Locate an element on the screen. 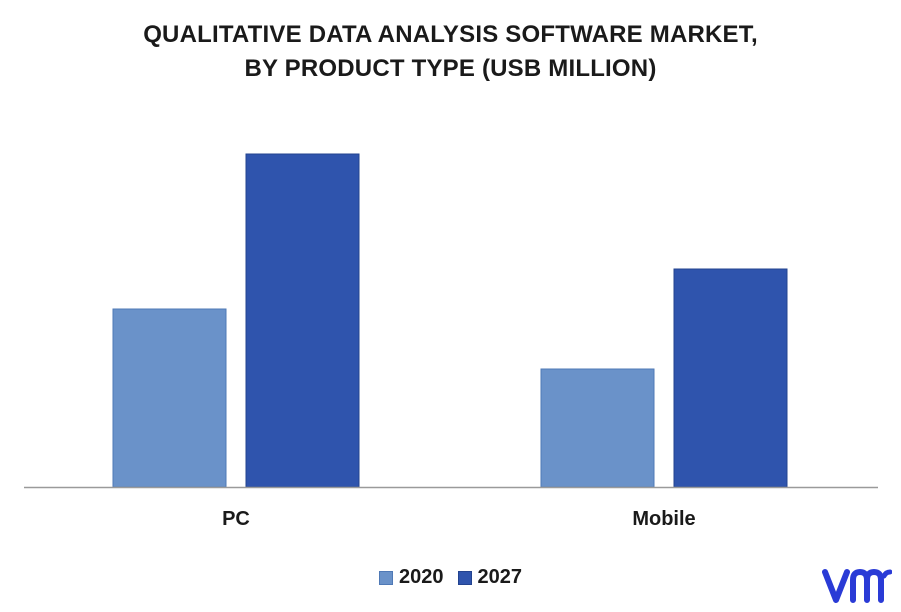 Image resolution: width=901 pixels, height=612 pixels. legend: 2020 2027 is located at coordinates (450, 577).